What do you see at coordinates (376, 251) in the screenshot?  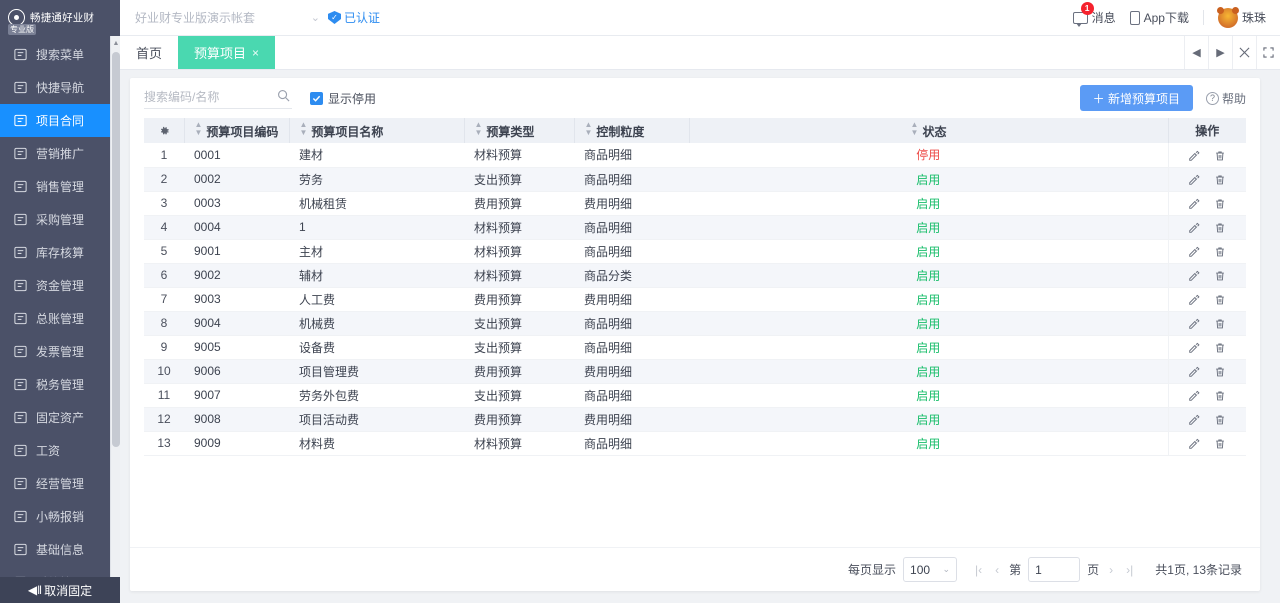 I see `cell-name: 主材` at bounding box center [376, 251].